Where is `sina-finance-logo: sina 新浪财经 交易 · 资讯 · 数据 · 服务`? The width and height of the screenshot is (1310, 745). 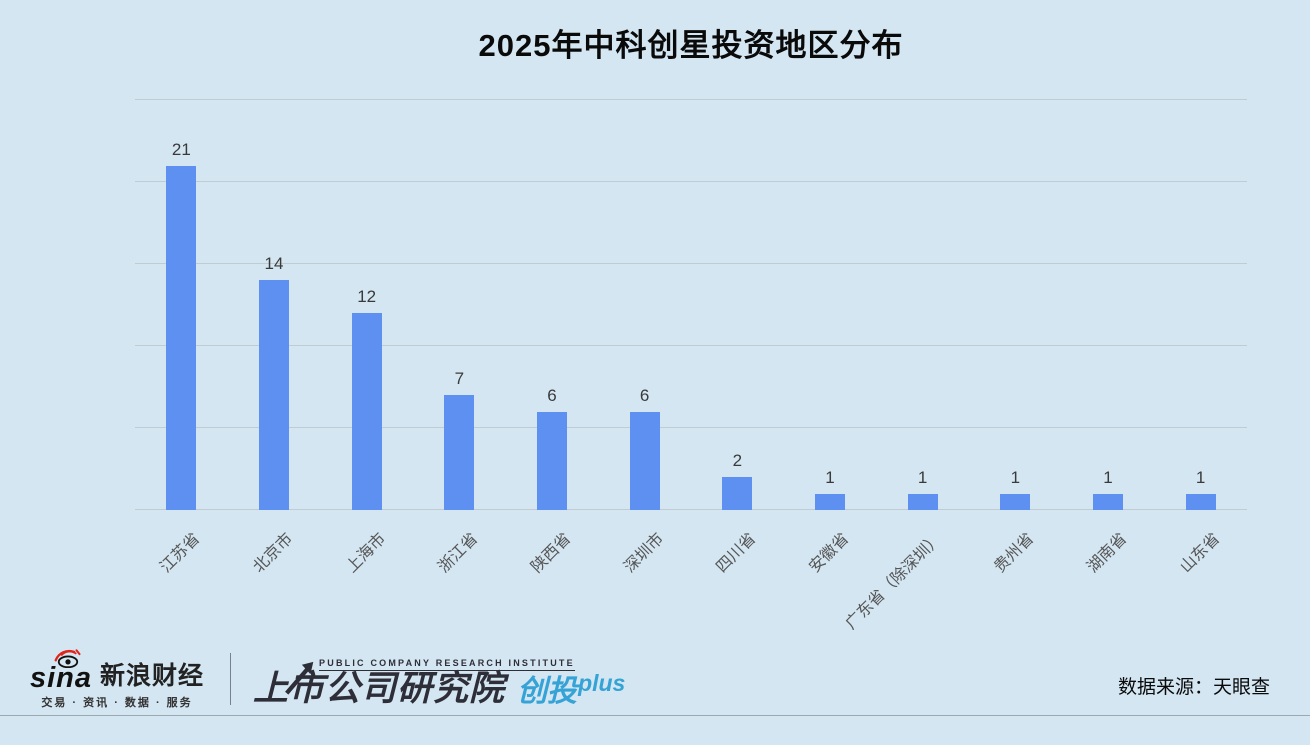 sina-finance-logo: sina 新浪财经 交易 · 资讯 · 数据 · 服务 is located at coordinates (117, 679).